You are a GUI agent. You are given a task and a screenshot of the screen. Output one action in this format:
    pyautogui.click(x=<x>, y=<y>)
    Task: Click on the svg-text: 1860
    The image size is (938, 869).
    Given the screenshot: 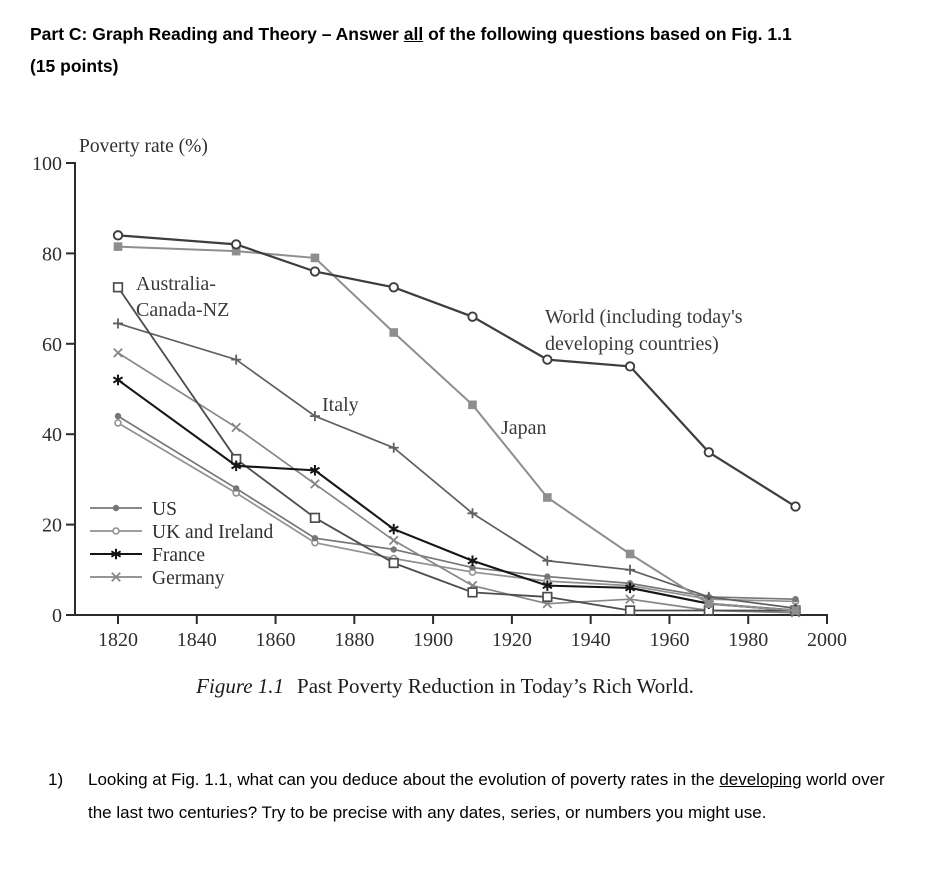 What is the action you would take?
    pyautogui.click(x=276, y=640)
    